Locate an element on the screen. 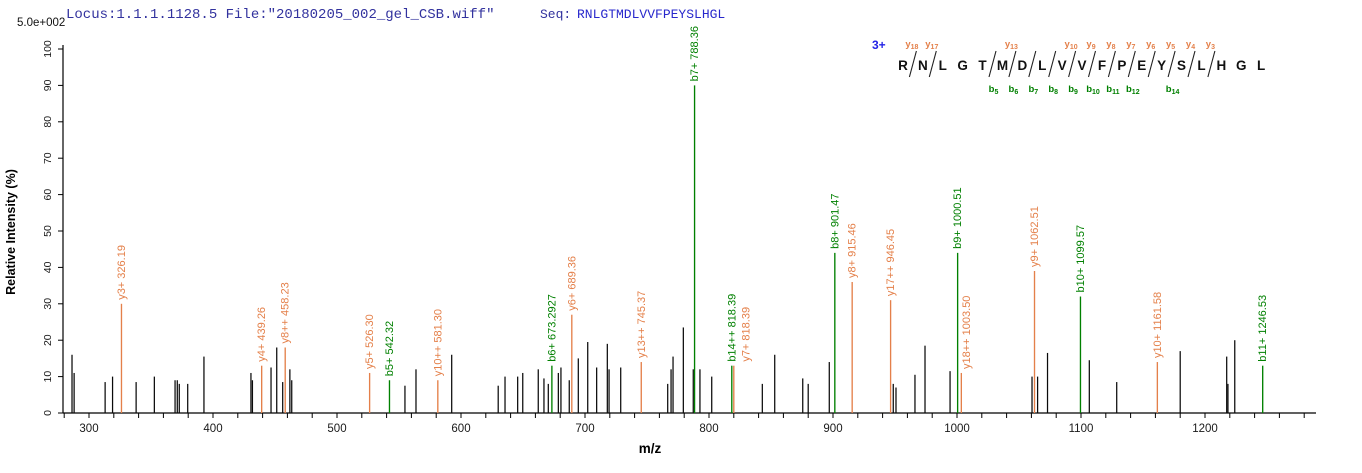 This screenshot has width=1362, height=473. y-axis-tick-label: 30 is located at coordinates (48, 304).